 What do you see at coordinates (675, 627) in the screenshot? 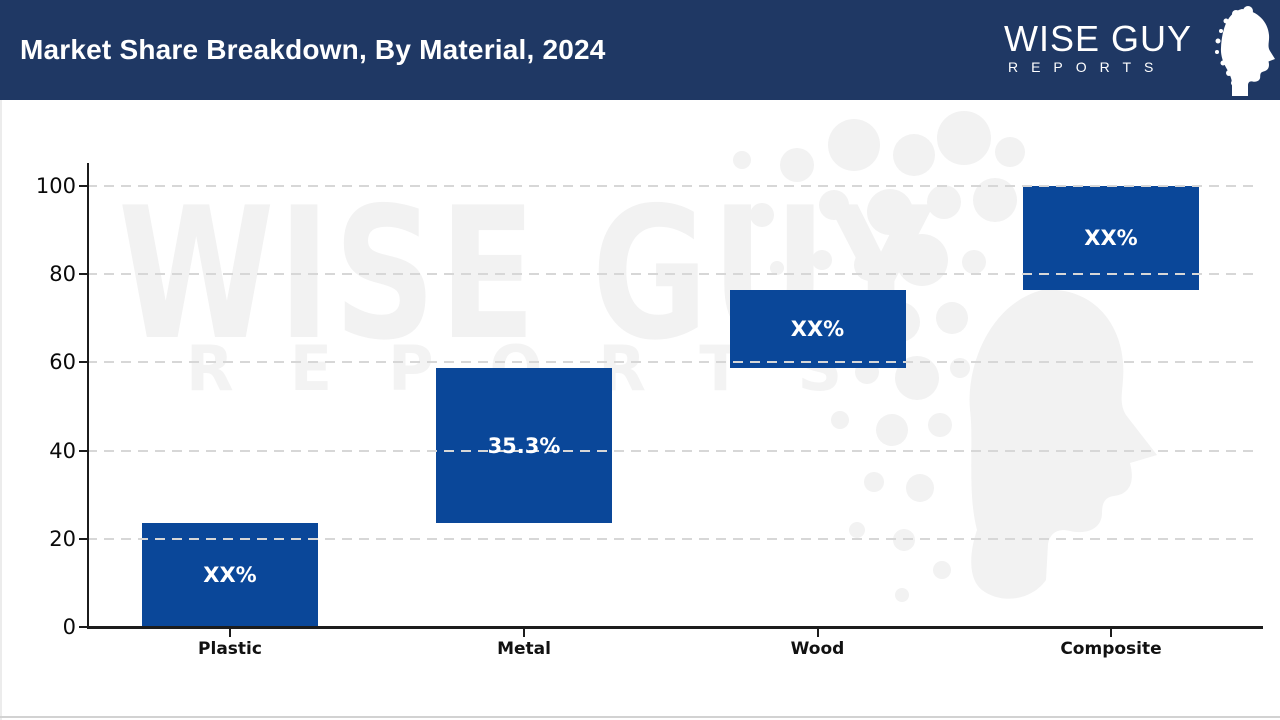
I see `x-axis-spine` at bounding box center [675, 627].